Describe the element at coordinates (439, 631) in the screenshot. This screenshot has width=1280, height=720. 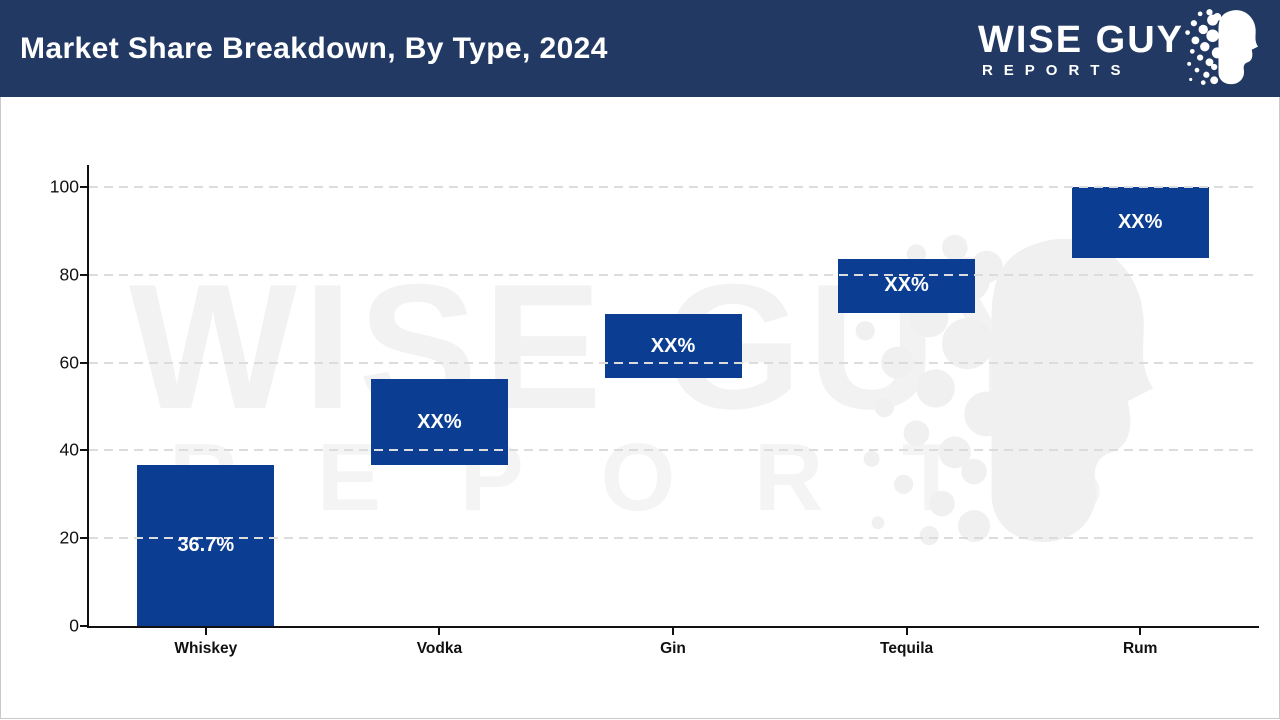
I see `x-tick-mark-vodka` at that location.